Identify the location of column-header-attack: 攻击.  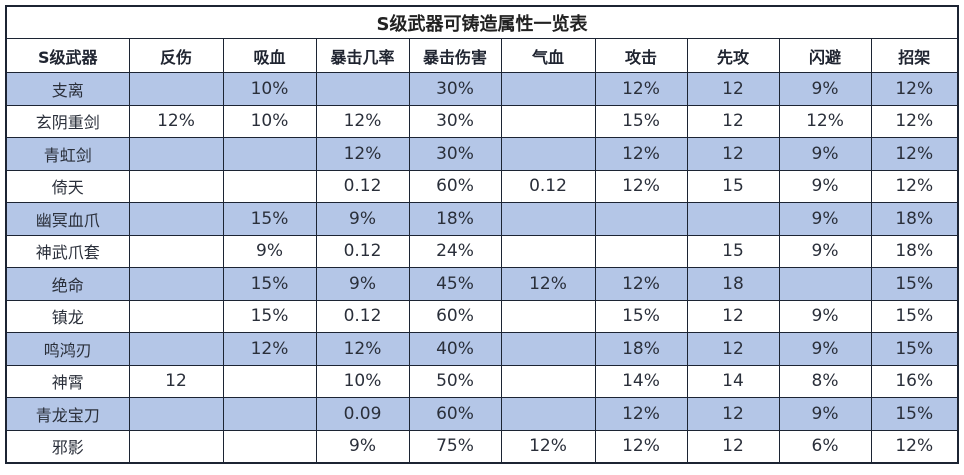
(641, 55).